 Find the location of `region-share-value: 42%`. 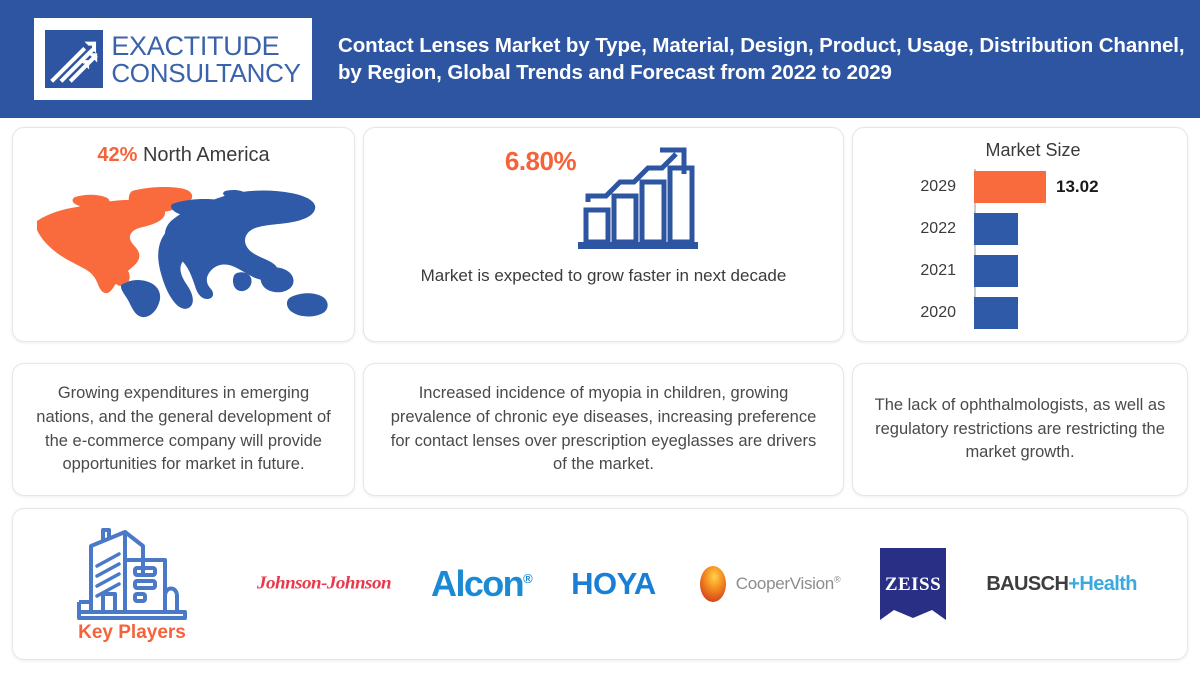

region-share-value: 42% is located at coordinates (117, 155).